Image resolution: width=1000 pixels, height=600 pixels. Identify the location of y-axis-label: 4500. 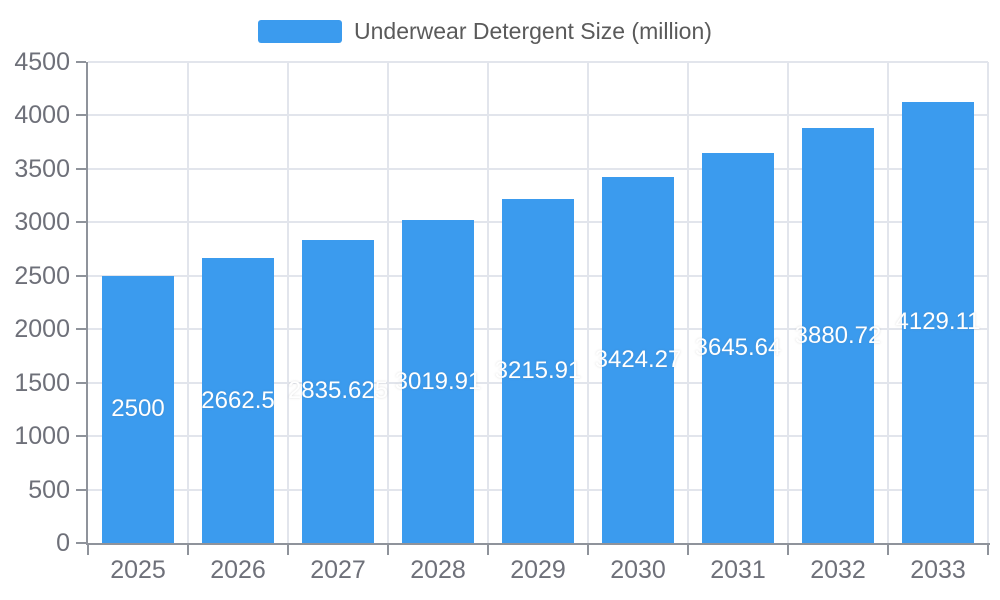
(42, 62).